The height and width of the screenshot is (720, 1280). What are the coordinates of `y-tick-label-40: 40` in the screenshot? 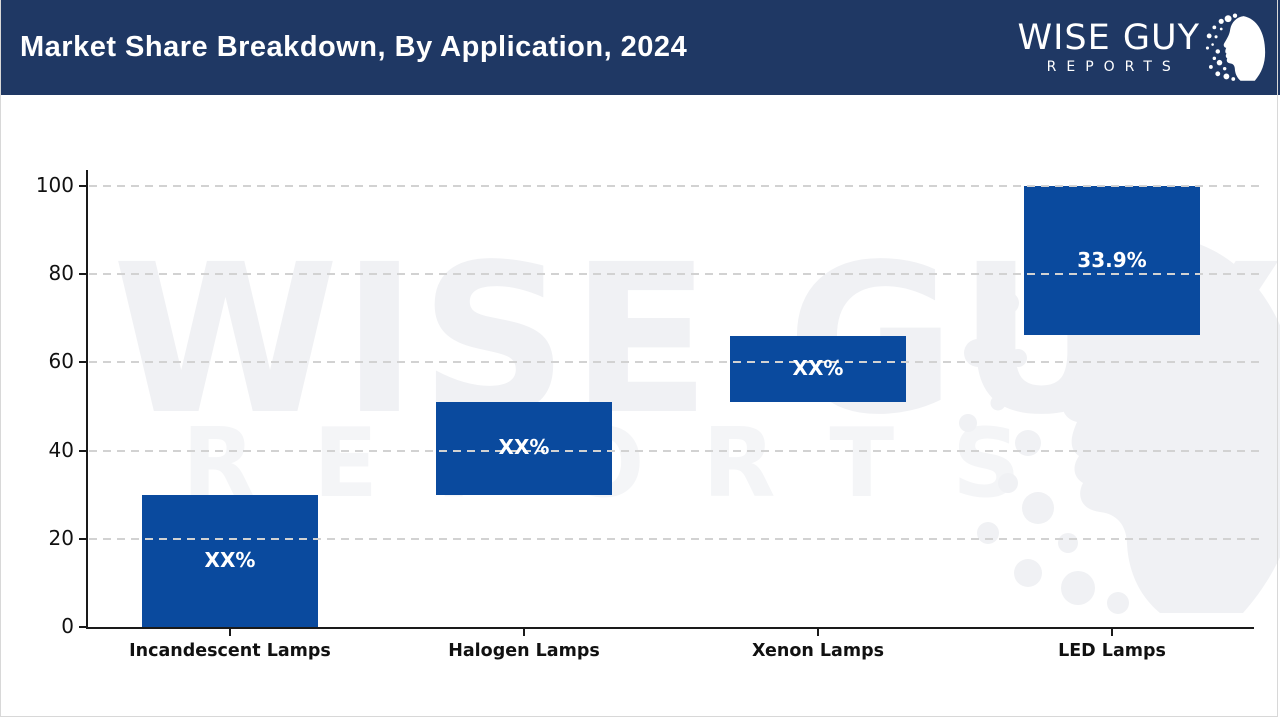 It's located at (61, 449).